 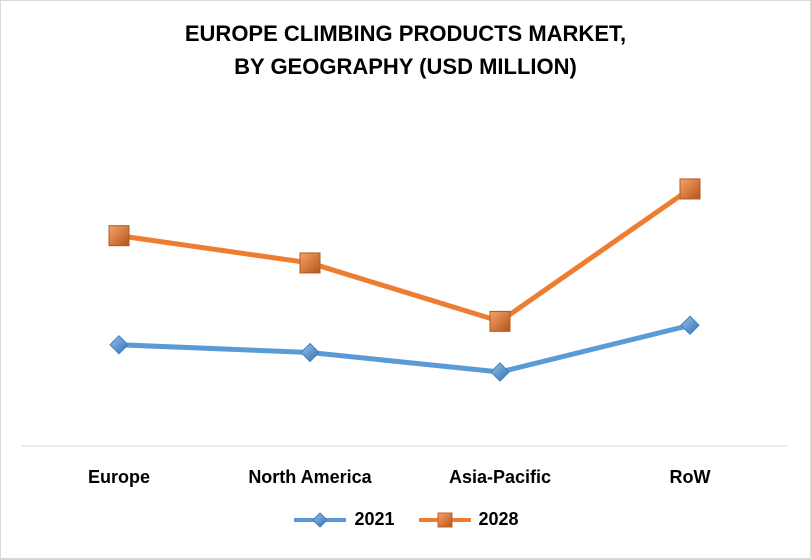 I want to click on data-point-2028-north-america, so click(x=310, y=263).